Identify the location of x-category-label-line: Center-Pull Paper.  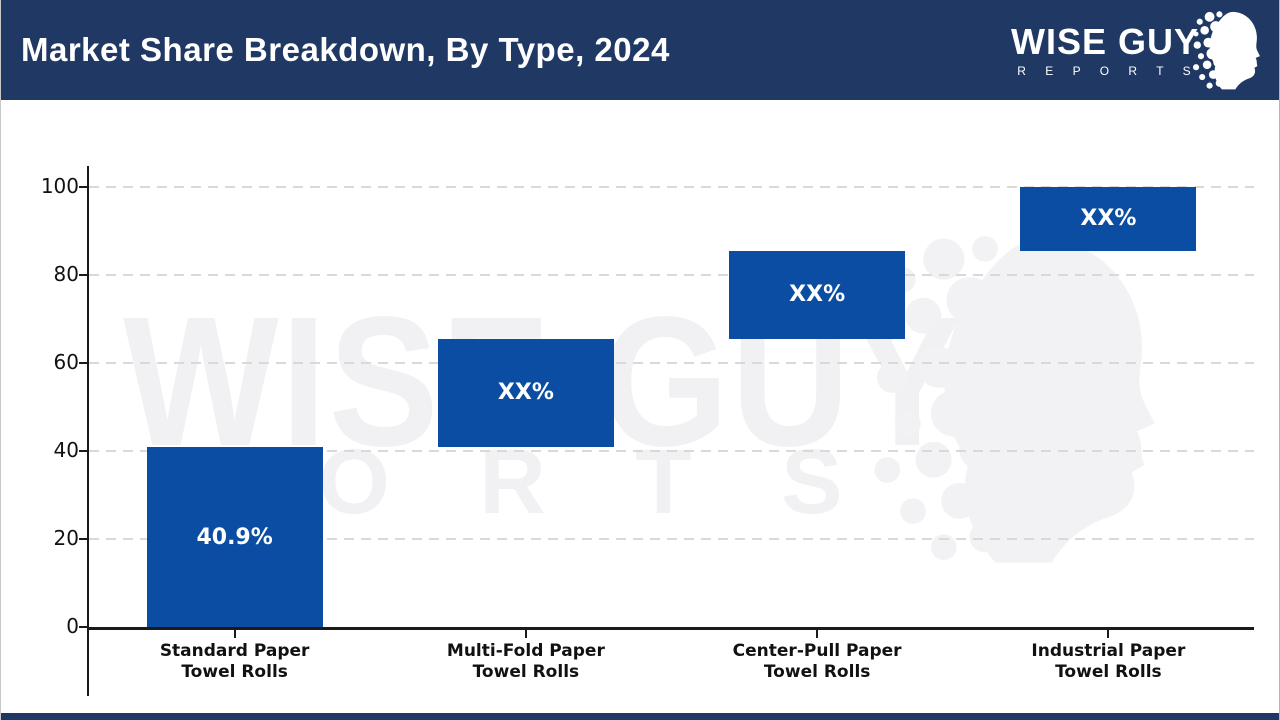
(817, 651).